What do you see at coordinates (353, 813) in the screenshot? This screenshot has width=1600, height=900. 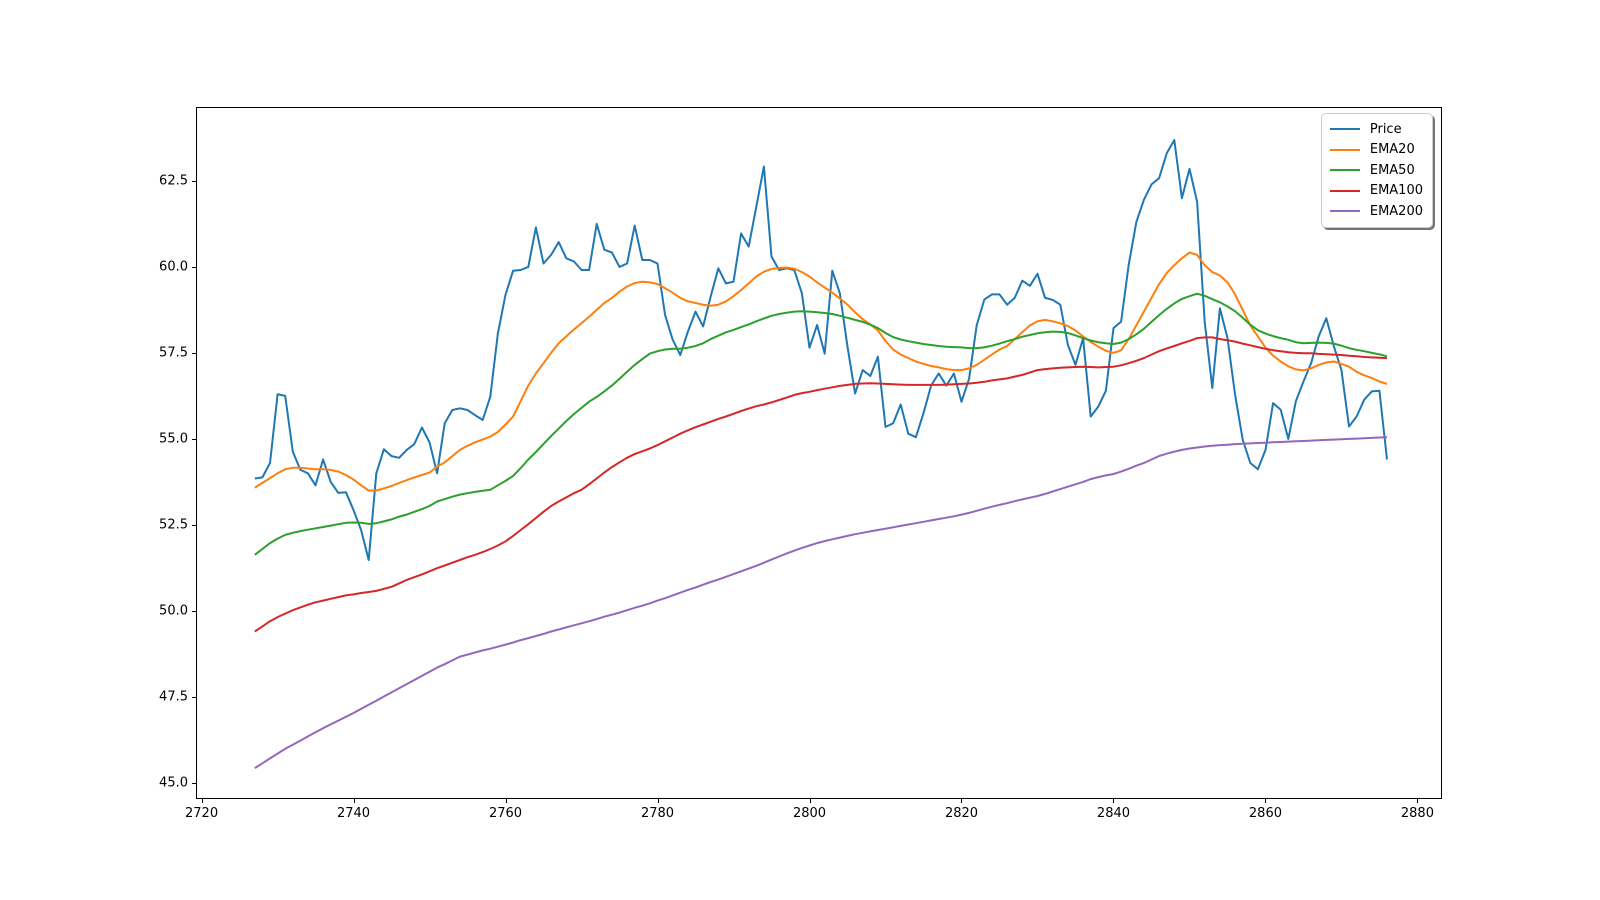 I see `x-tick-label: 2740` at bounding box center [353, 813].